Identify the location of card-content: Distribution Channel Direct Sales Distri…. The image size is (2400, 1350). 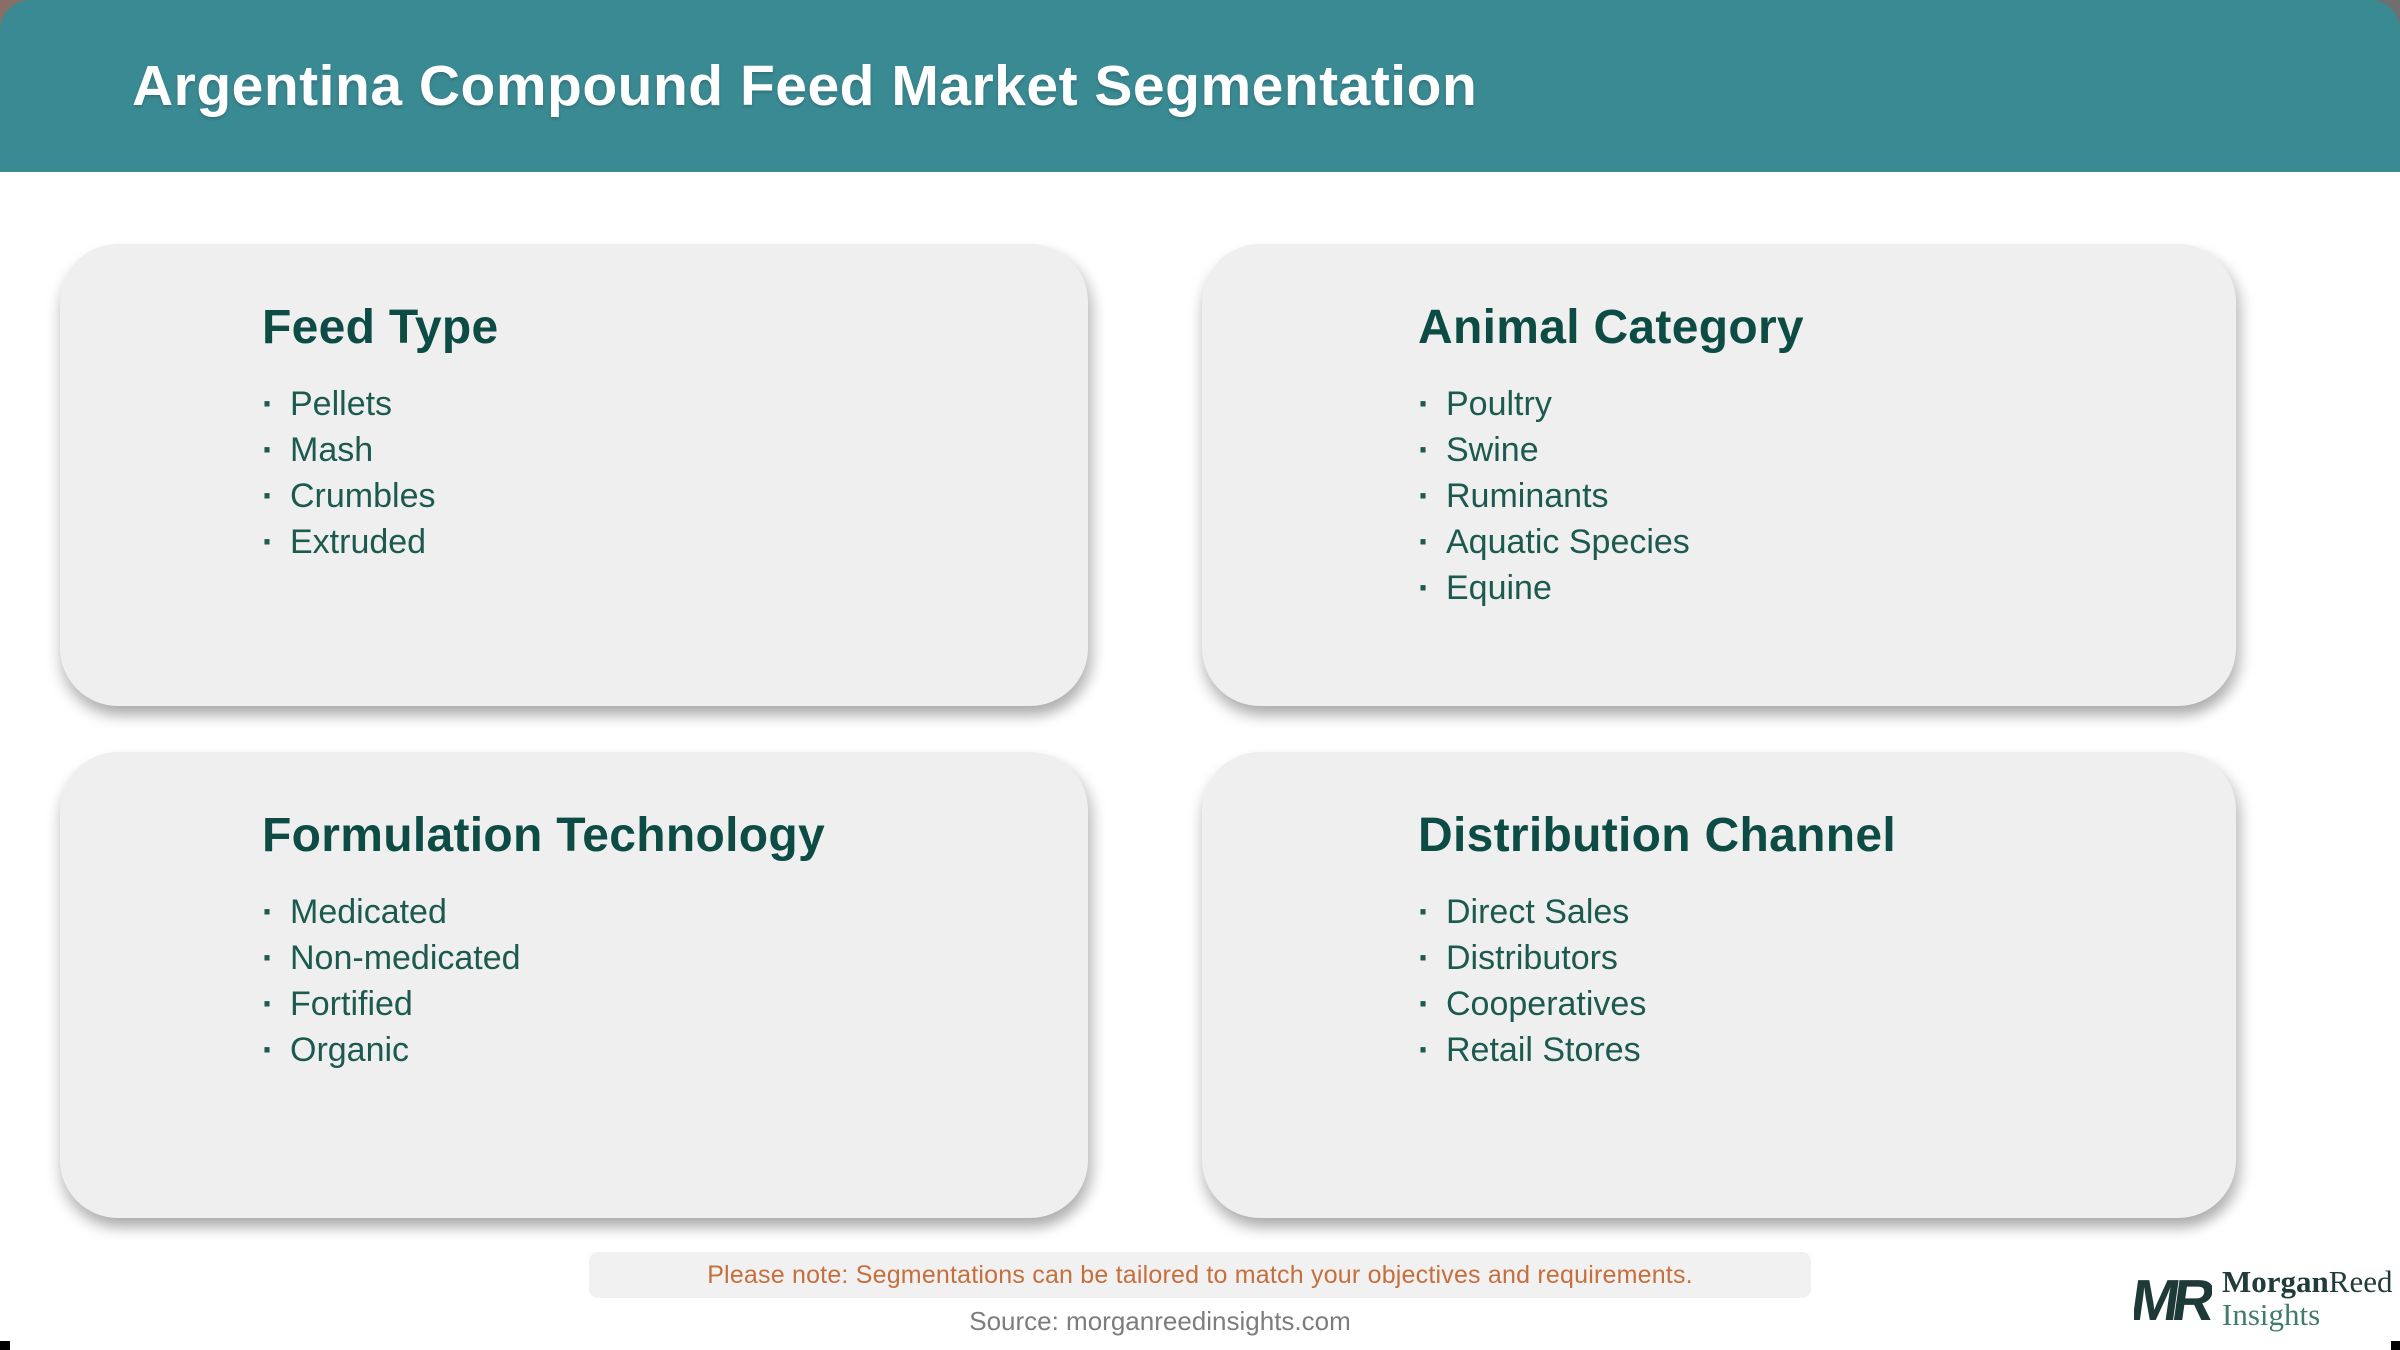
(1807, 940).